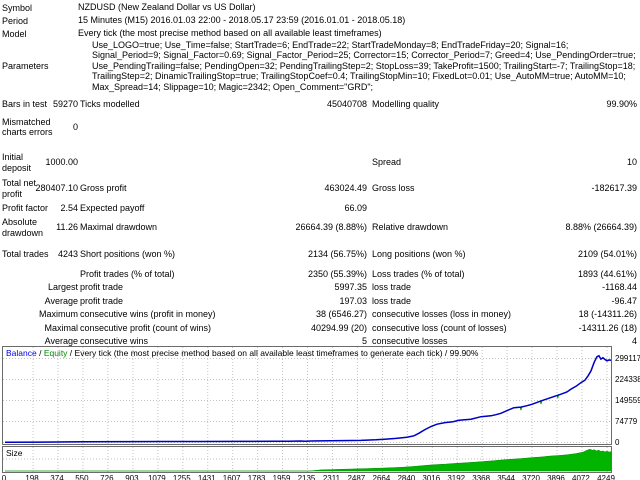  Describe the element at coordinates (337, 273) in the screenshot. I see `profit-trades-value: 2350 (55.39%)` at that location.